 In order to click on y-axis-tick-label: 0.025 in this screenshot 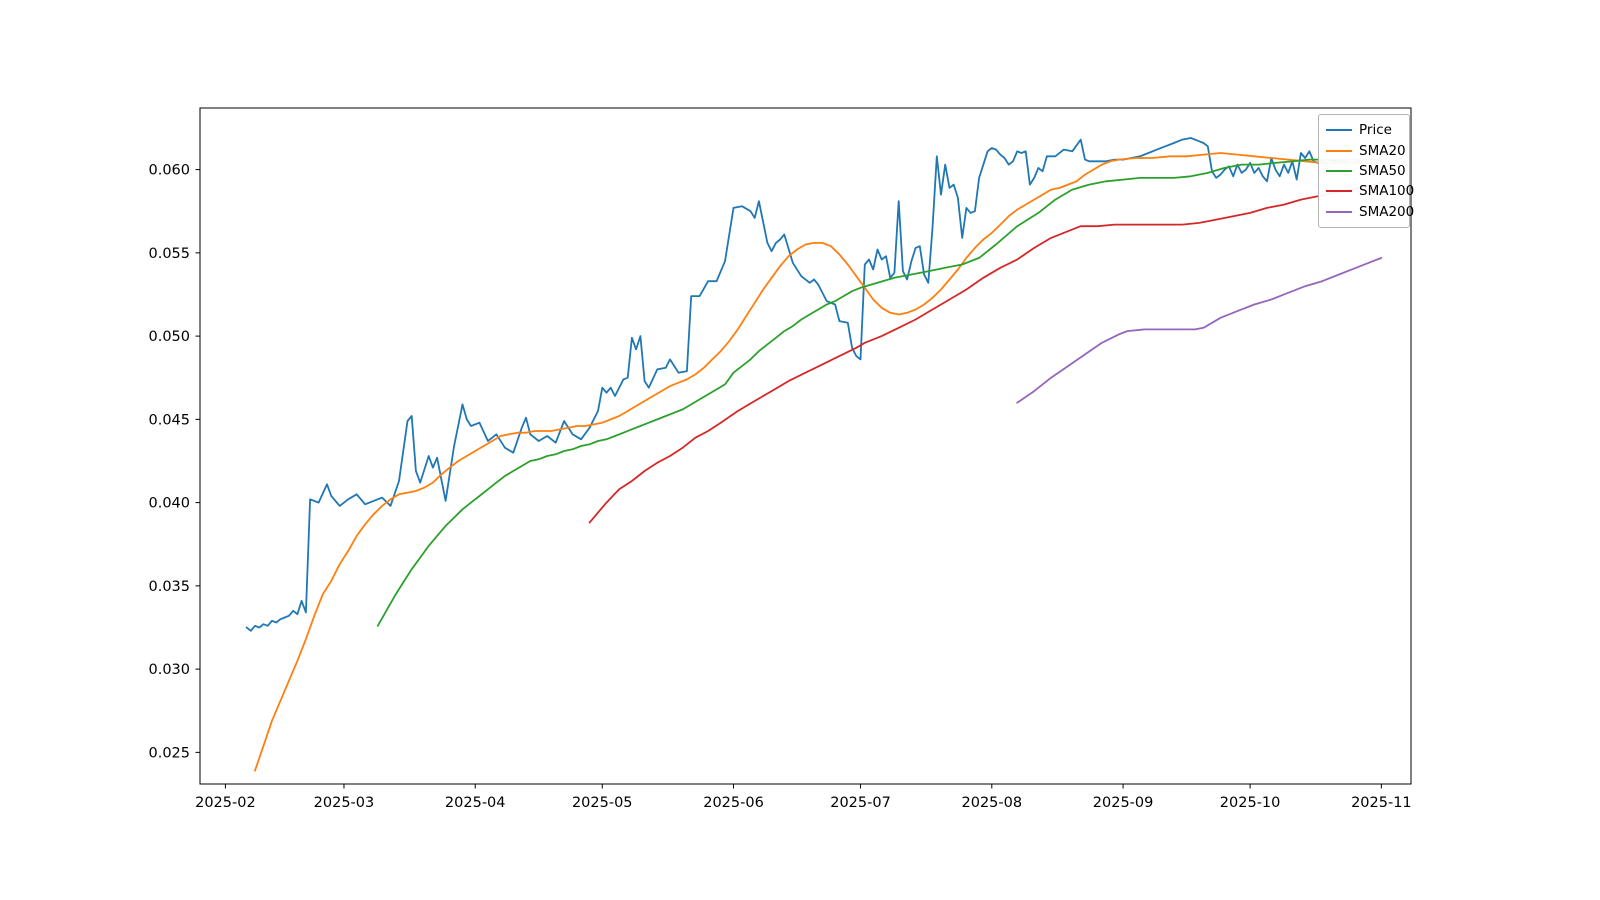, I will do `click(169, 753)`.